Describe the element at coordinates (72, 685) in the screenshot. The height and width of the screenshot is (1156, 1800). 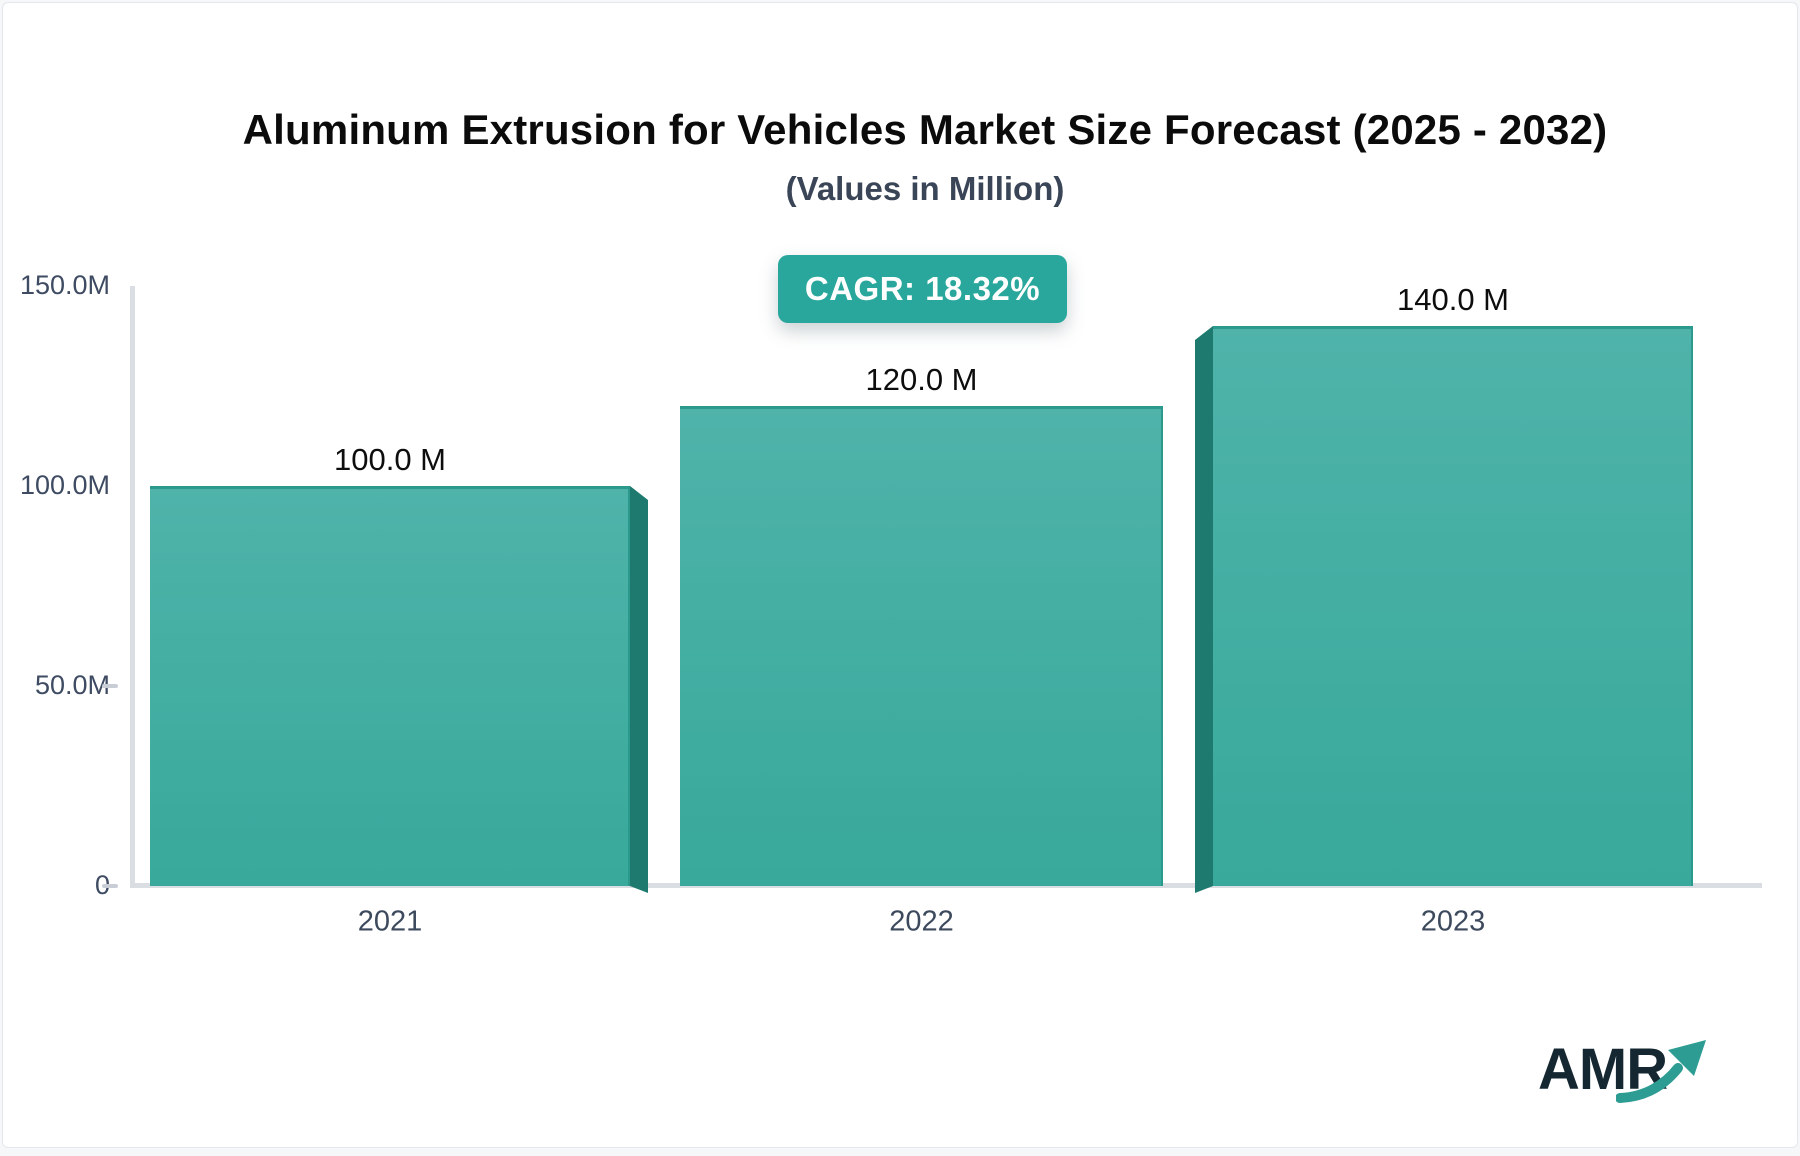
I see `y-axis-tick-label: 50.0M` at that location.